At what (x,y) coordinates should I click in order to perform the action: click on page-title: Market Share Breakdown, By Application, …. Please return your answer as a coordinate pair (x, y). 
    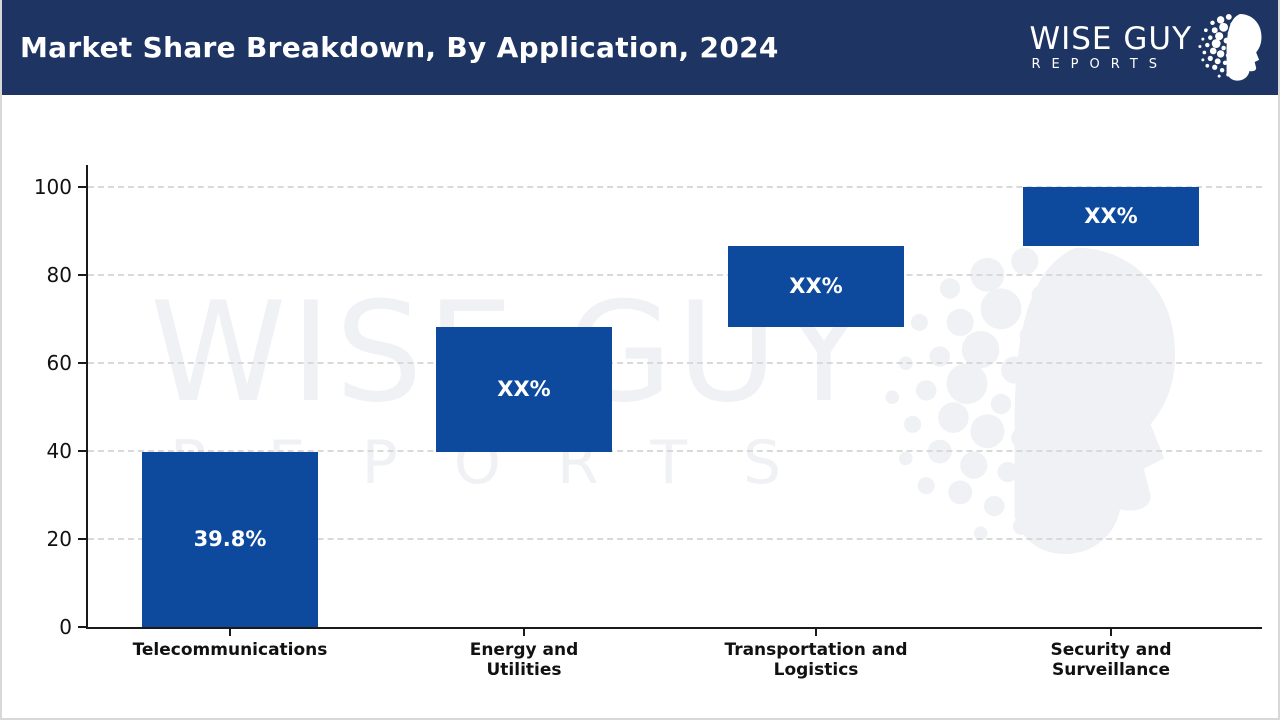
    Looking at the image, I should click on (399, 47).